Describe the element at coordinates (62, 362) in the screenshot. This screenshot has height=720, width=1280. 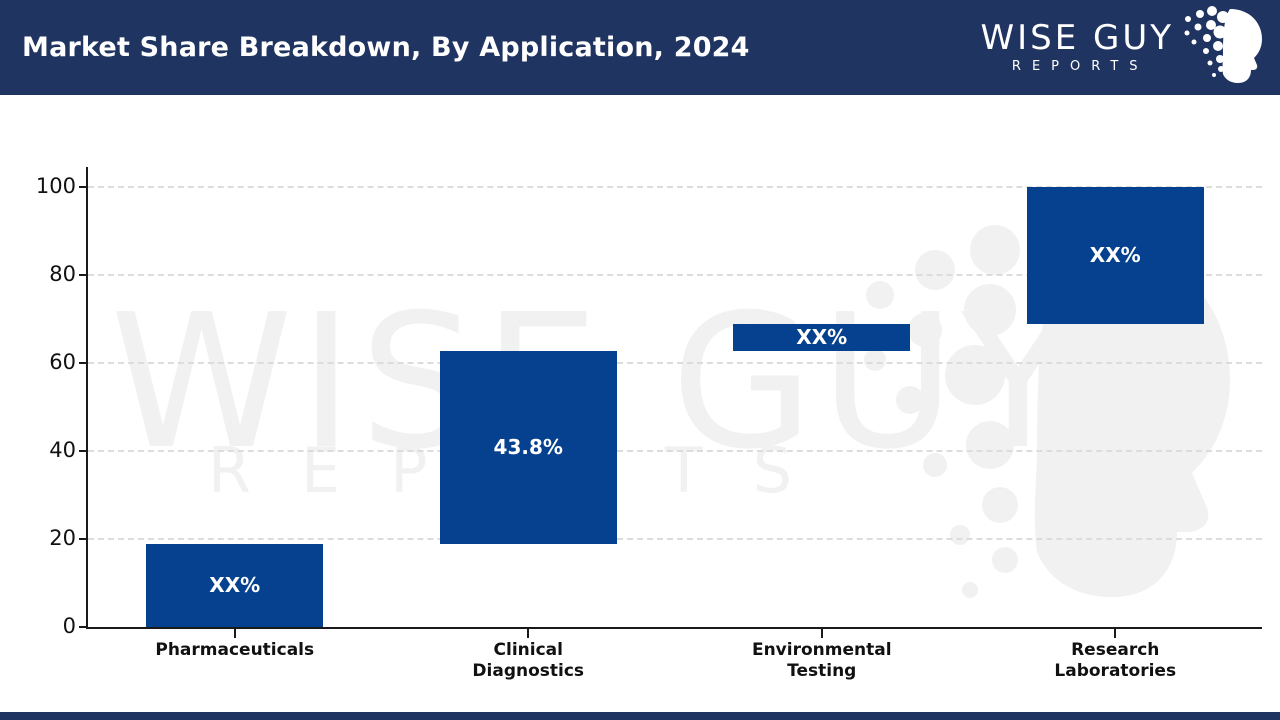
I see `y-tick-label: 60` at that location.